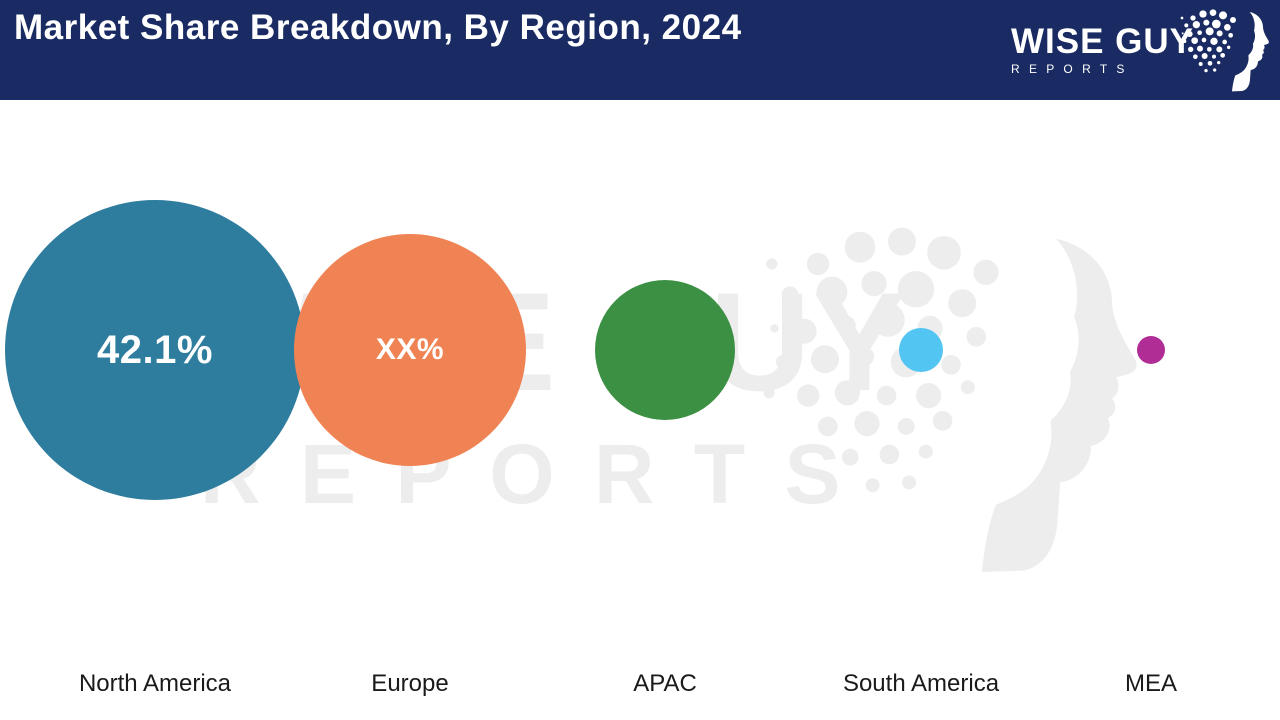 This screenshot has height=720, width=1280. What do you see at coordinates (155, 683) in the screenshot?
I see `category-label-north-america: North America` at bounding box center [155, 683].